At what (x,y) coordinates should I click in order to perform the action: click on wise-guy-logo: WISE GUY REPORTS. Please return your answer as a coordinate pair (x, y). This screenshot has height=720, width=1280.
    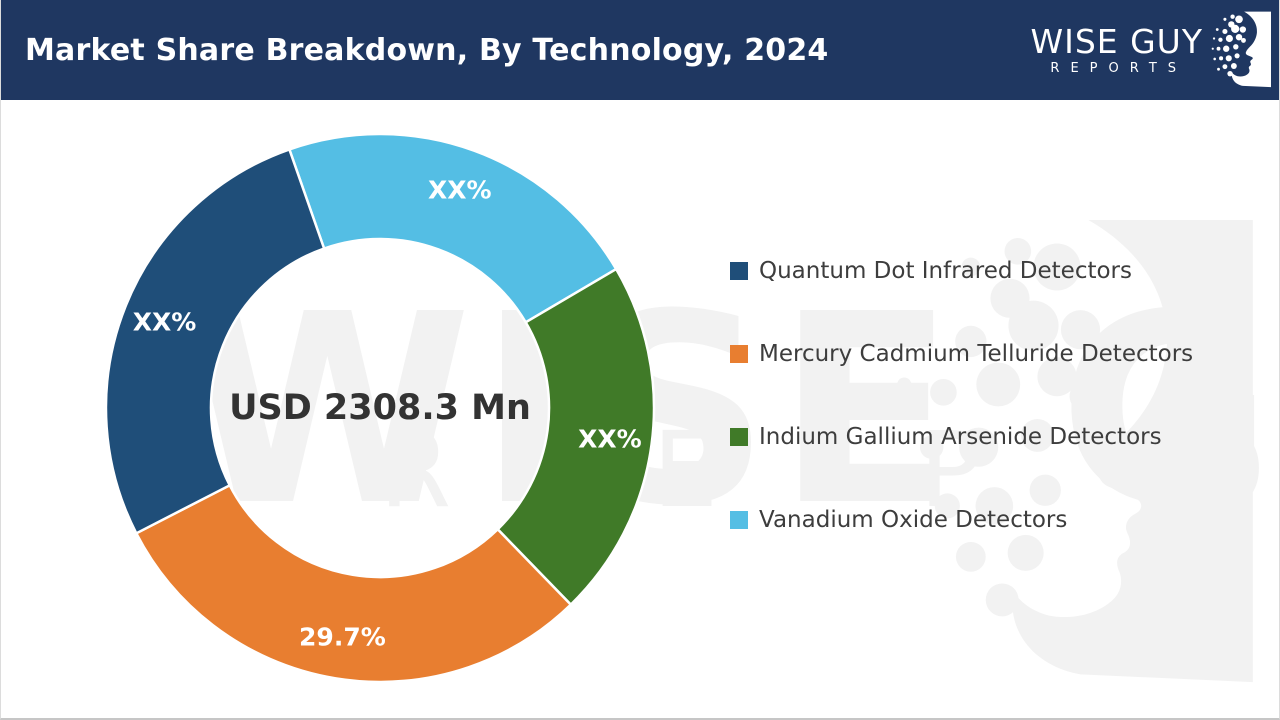
    Looking at the image, I should click on (1150, 50).